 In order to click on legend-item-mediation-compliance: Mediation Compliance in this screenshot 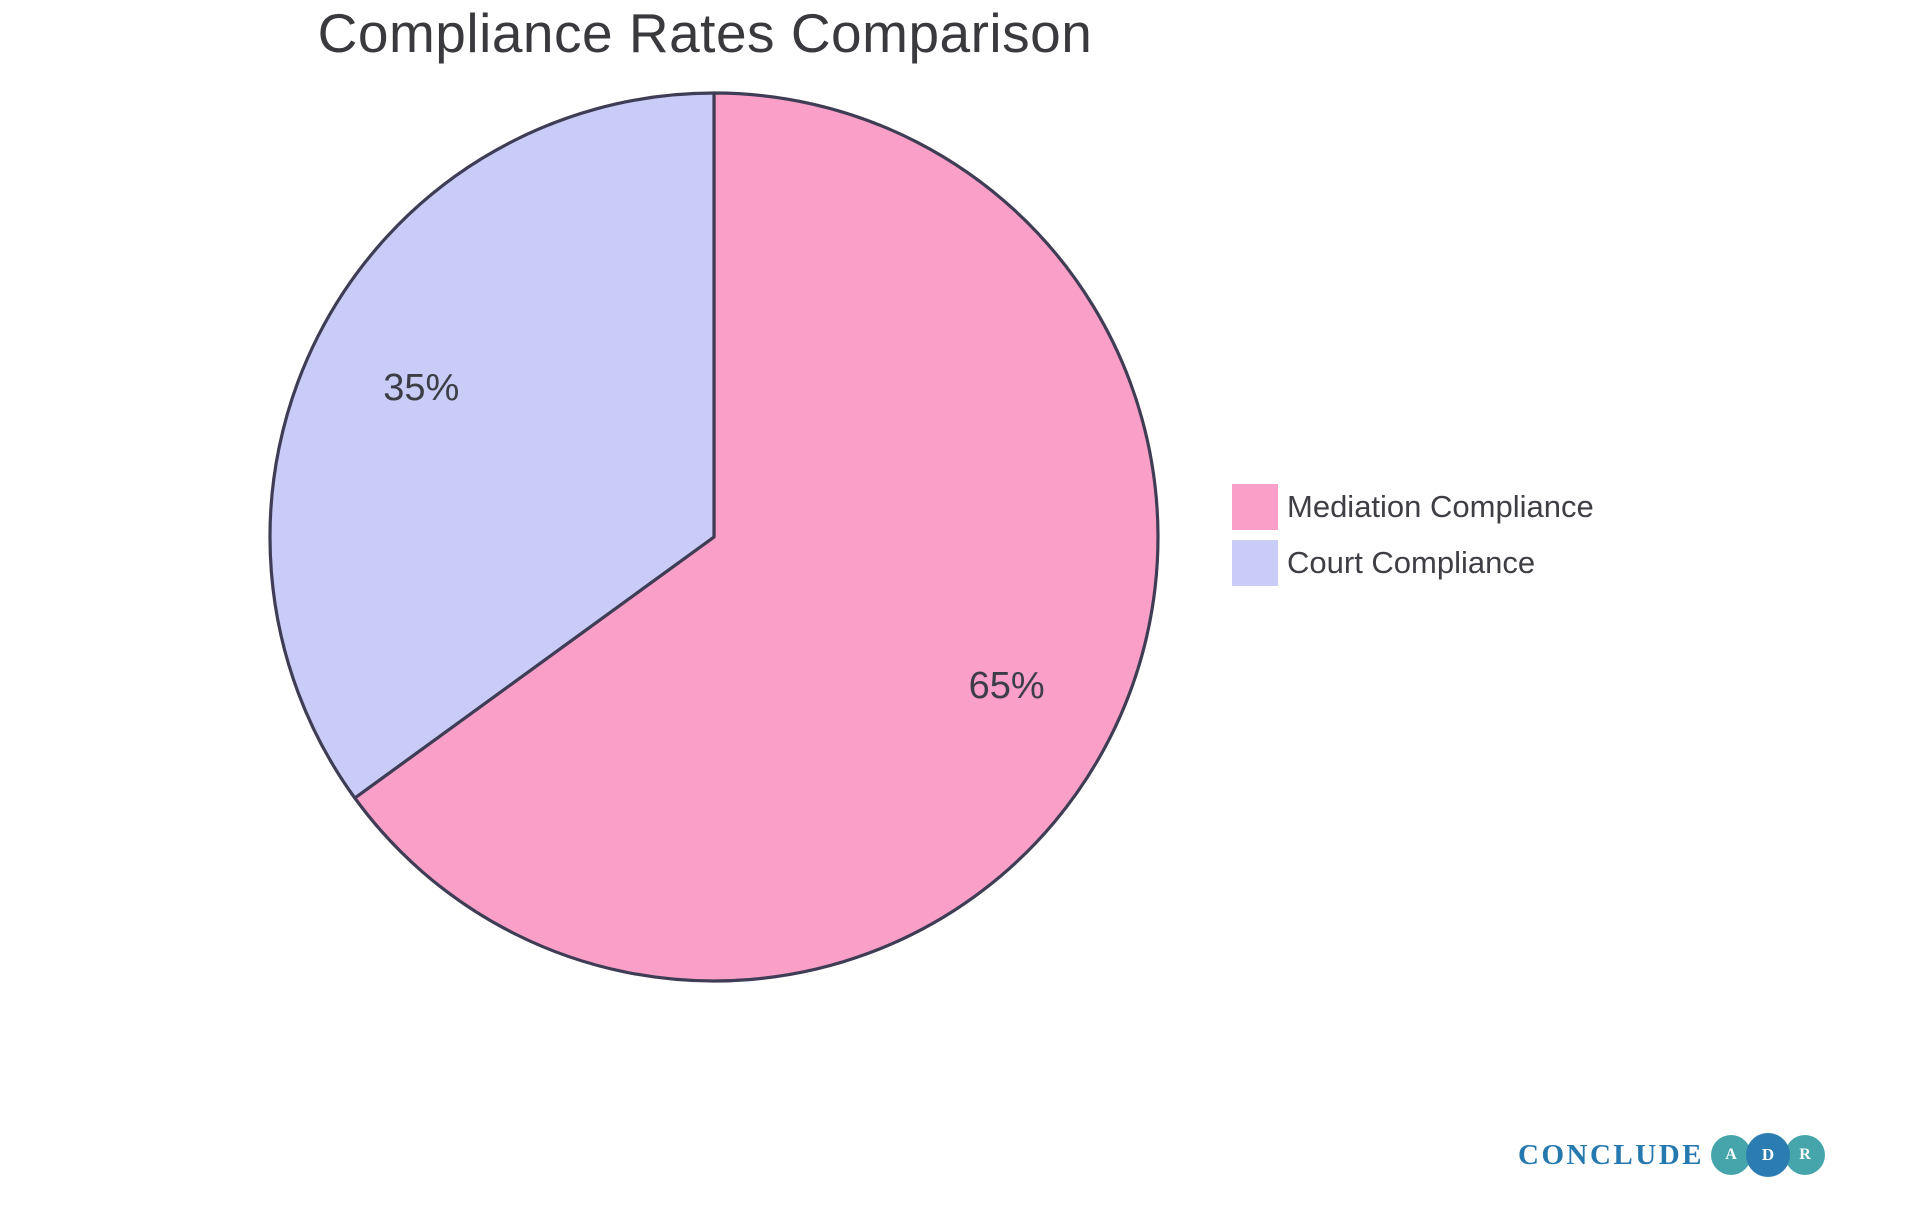, I will do `click(1413, 507)`.